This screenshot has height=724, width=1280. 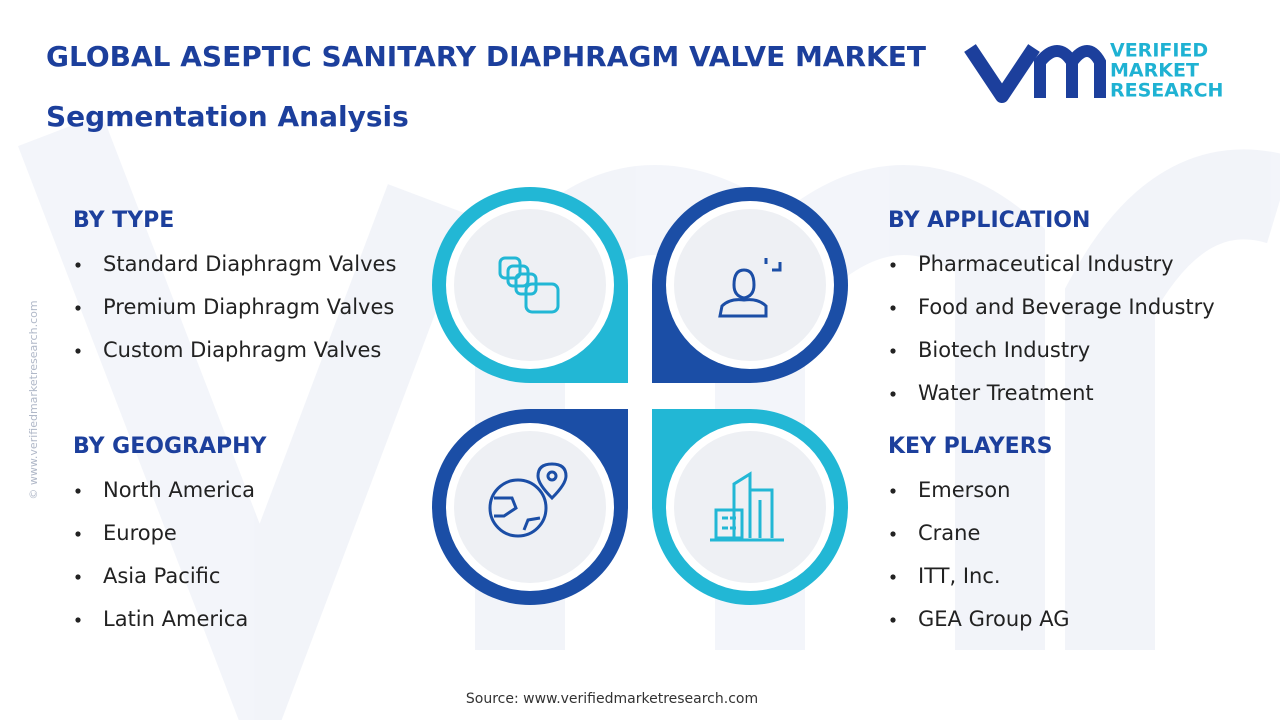 I want to click on logo-text: VERIFIED, so click(x=1159, y=51).